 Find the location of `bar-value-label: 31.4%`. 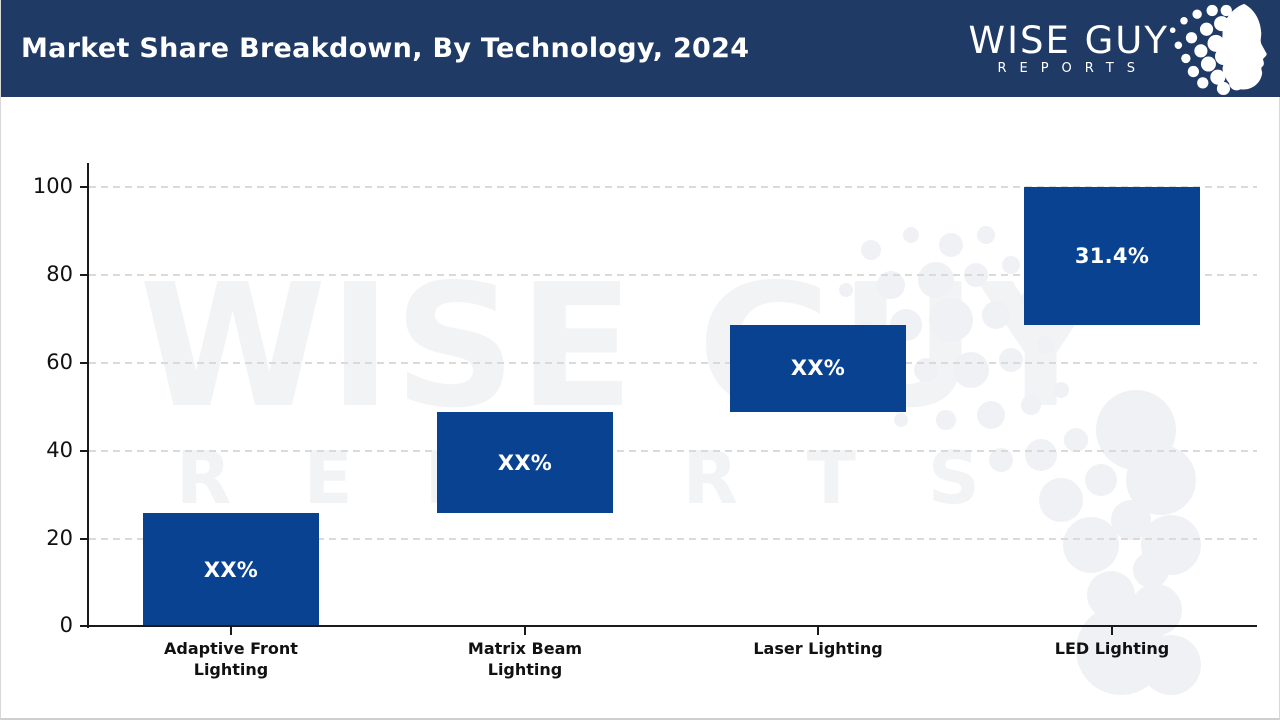

bar-value-label: 31.4% is located at coordinates (1112, 255).